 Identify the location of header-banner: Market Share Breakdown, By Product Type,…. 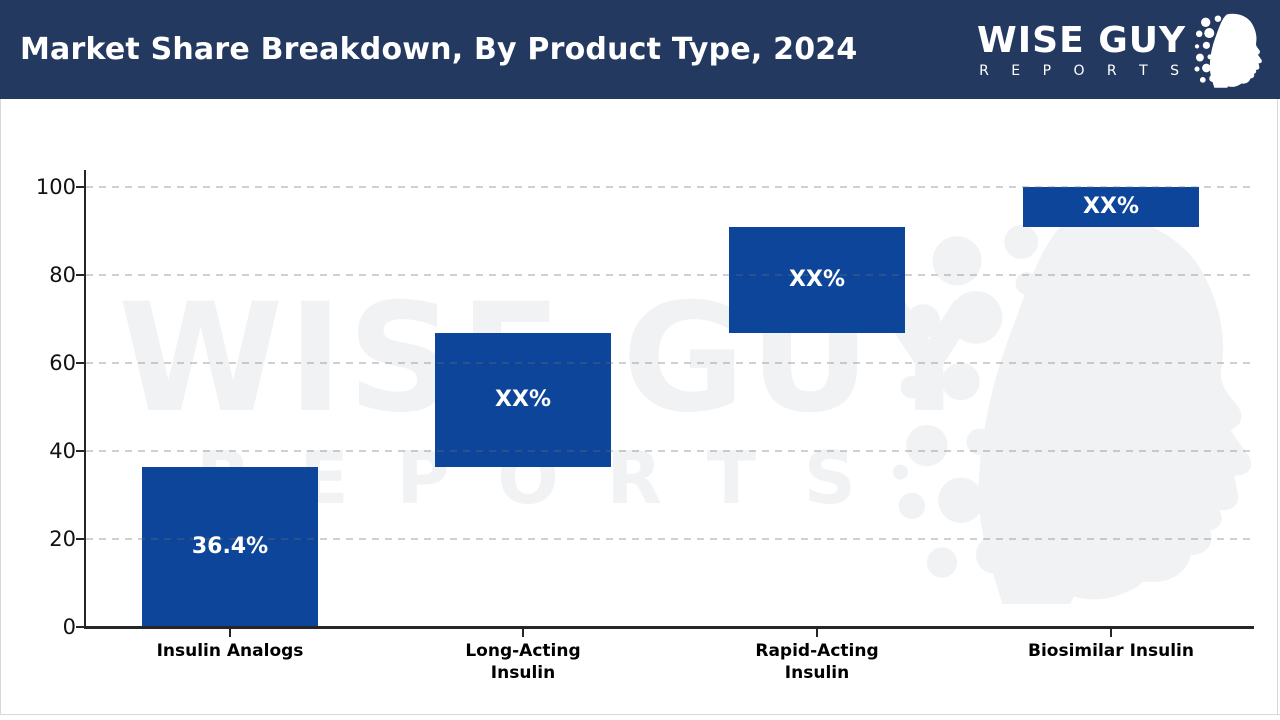
(640, 49).